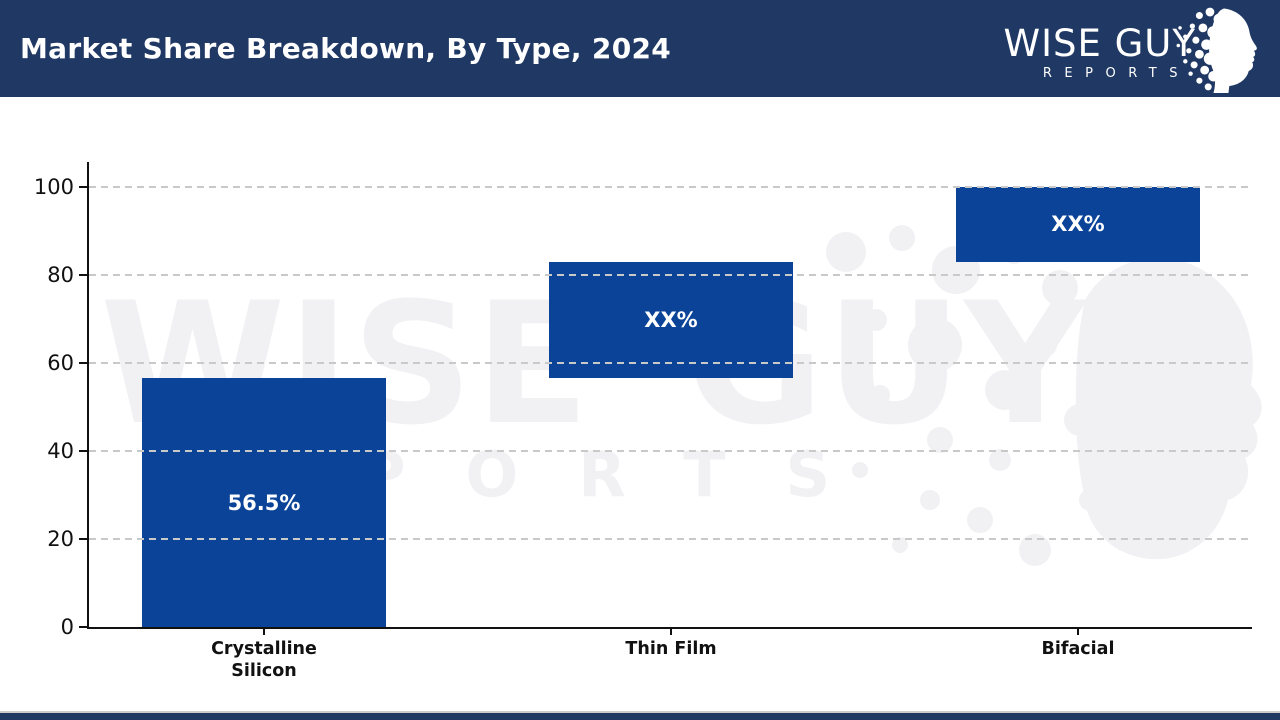 This screenshot has width=1280, height=720. What do you see at coordinates (67, 627) in the screenshot?
I see `y-tick-label: 0` at bounding box center [67, 627].